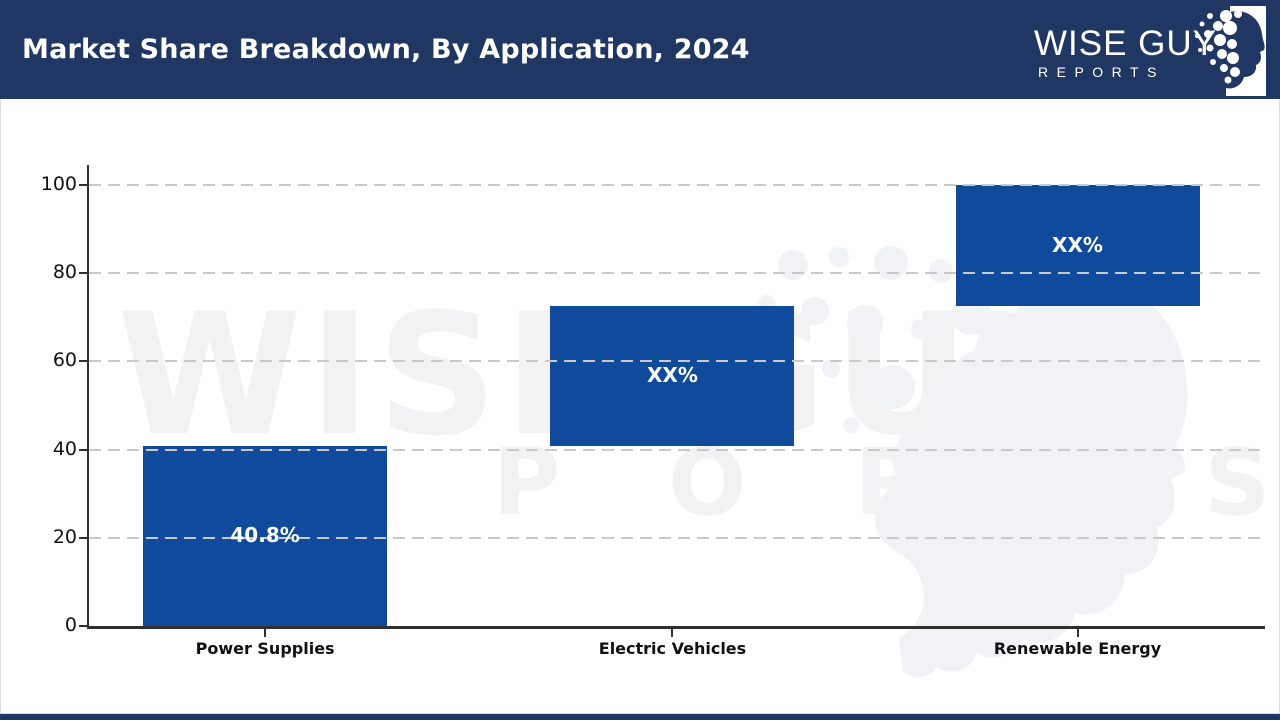 Image resolution: width=1280 pixels, height=720 pixels. I want to click on footer-bar, so click(640, 717).